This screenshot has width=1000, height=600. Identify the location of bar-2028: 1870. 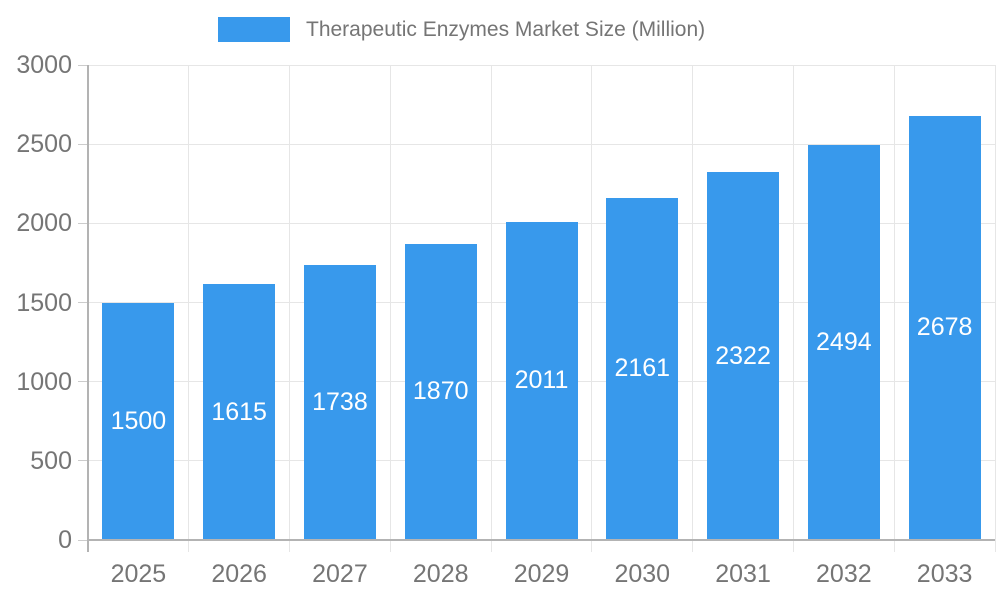
(440, 391).